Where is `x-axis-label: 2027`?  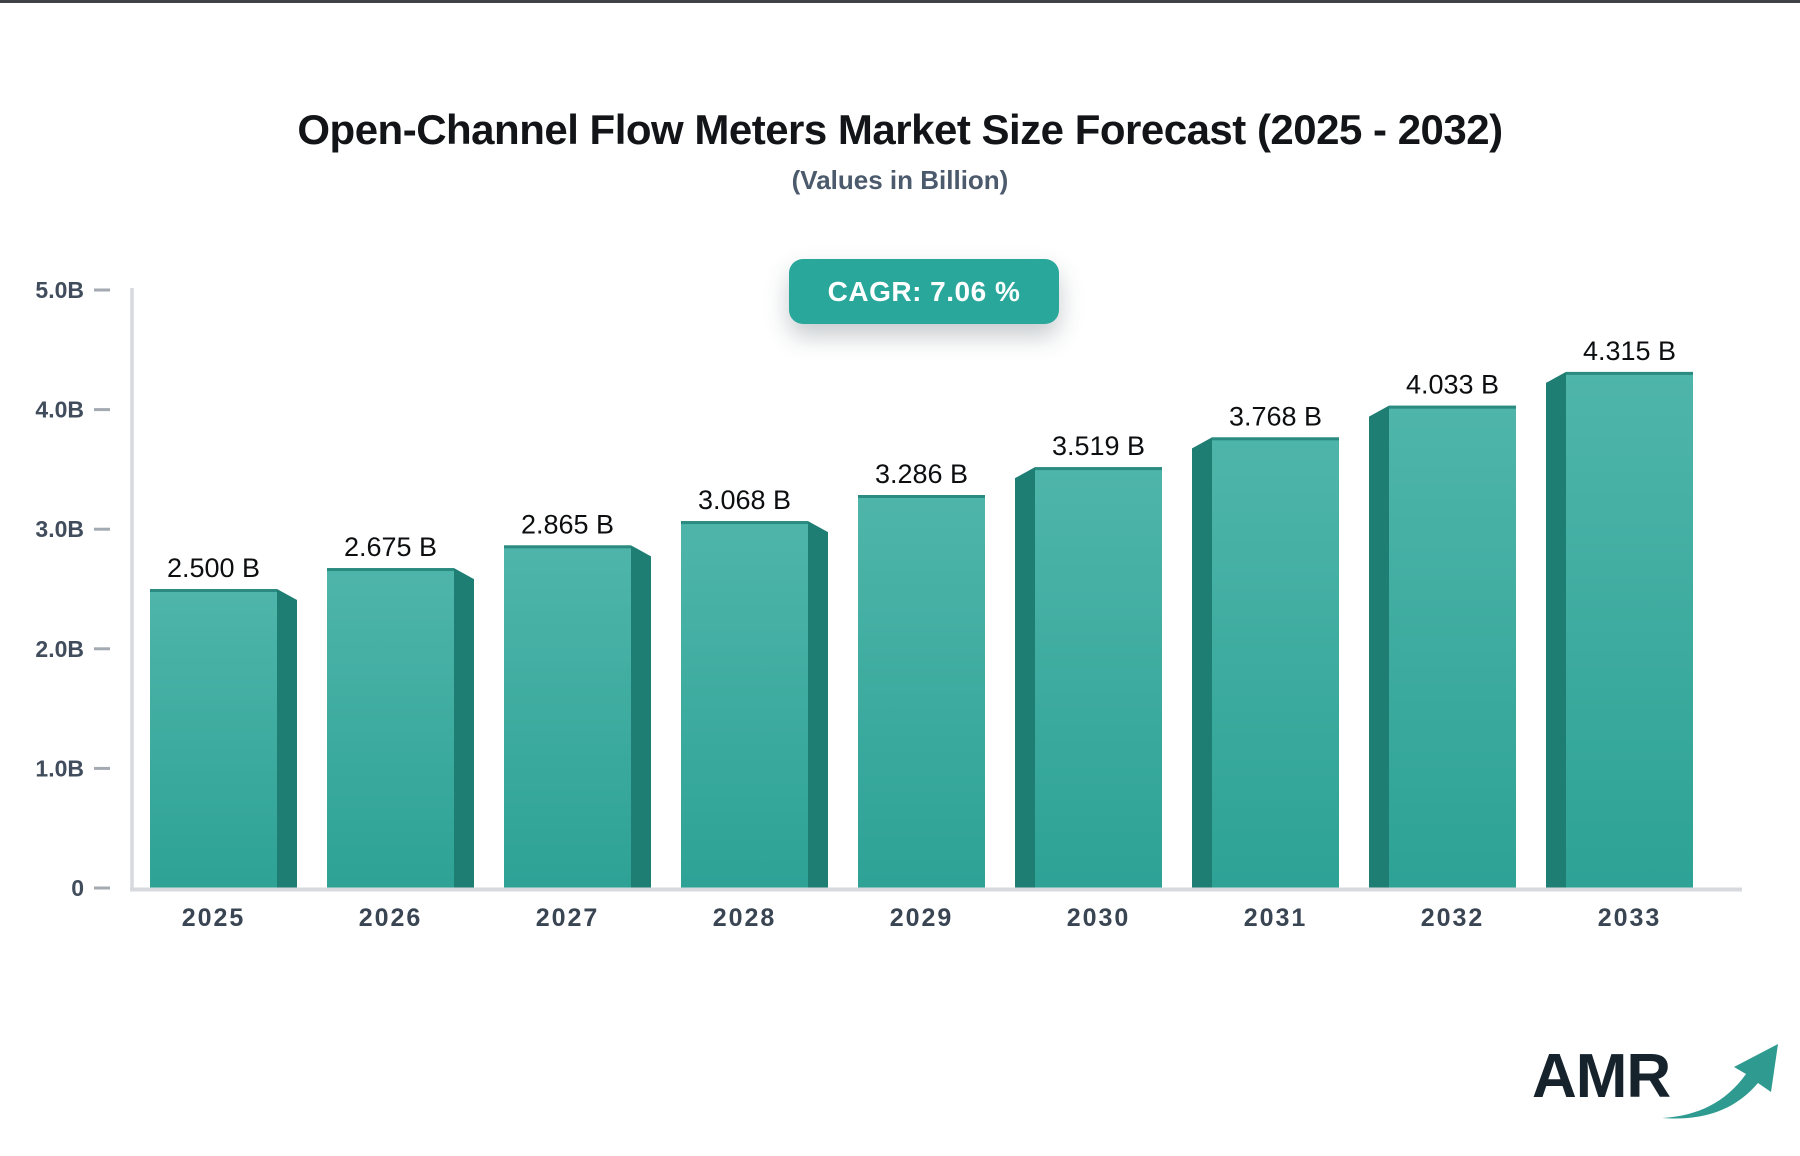
x-axis-label: 2027 is located at coordinates (568, 918).